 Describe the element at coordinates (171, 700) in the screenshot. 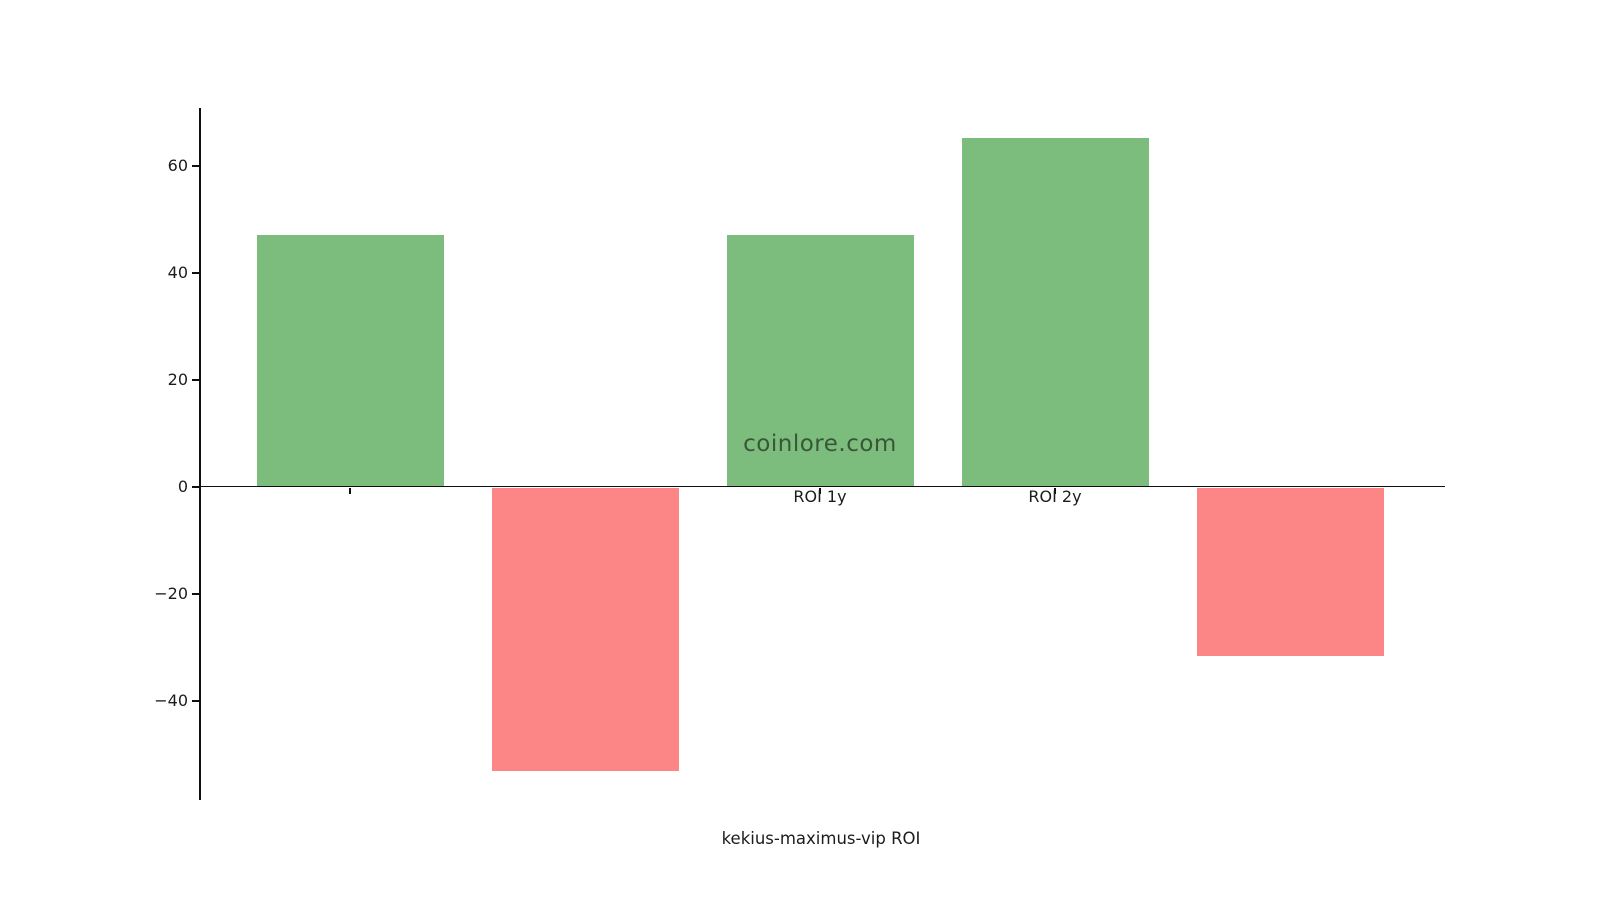

I see `y-tick-label: −40` at that location.